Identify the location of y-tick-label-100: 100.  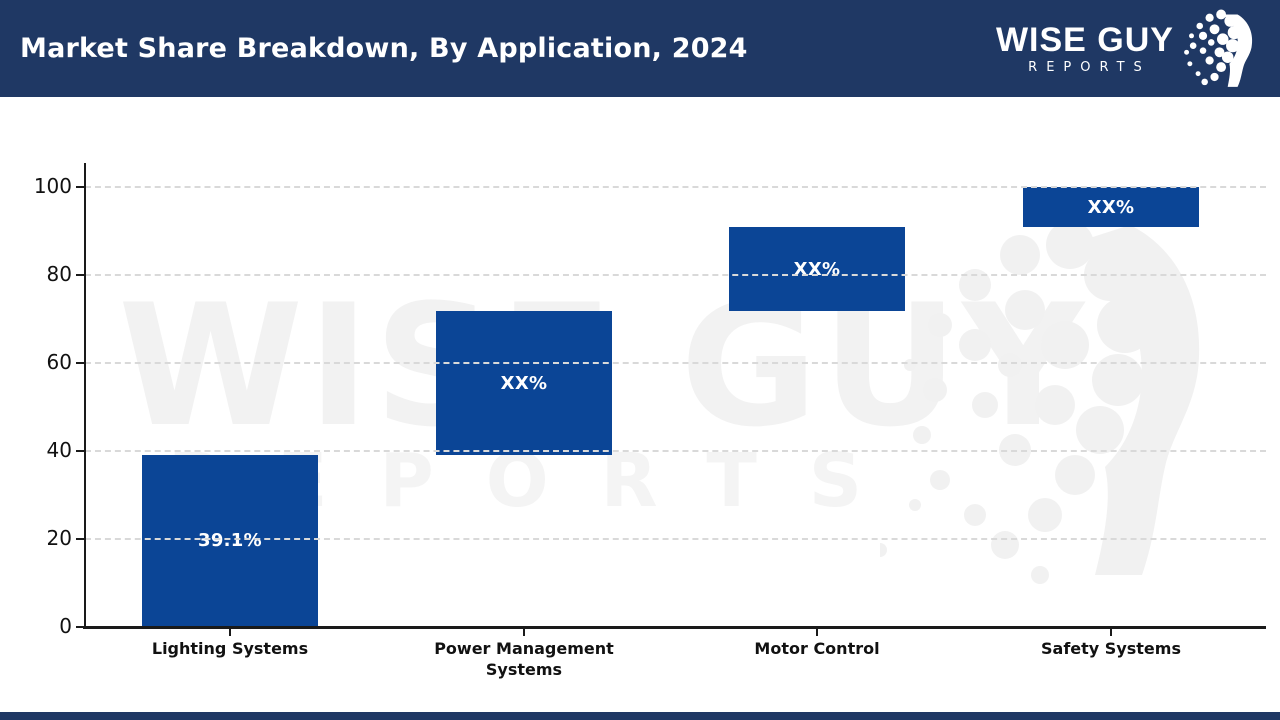
(52, 186).